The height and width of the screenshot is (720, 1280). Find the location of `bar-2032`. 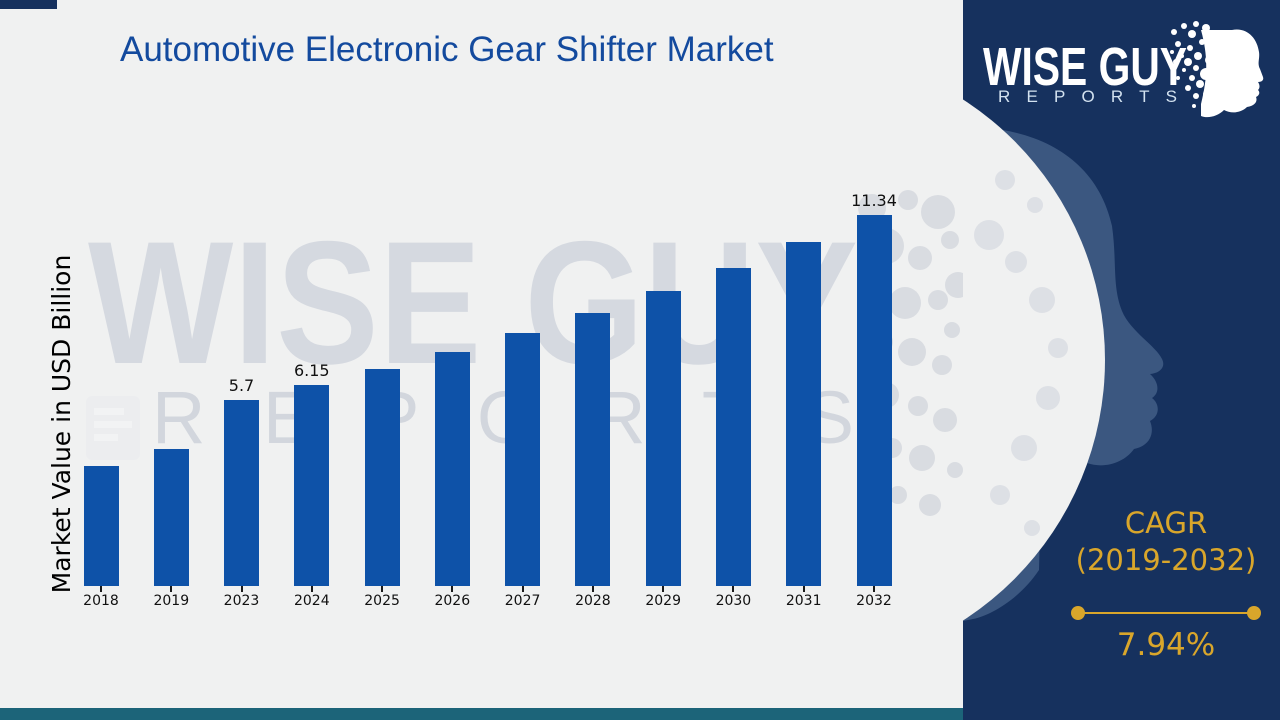

bar-2032 is located at coordinates (874, 400).